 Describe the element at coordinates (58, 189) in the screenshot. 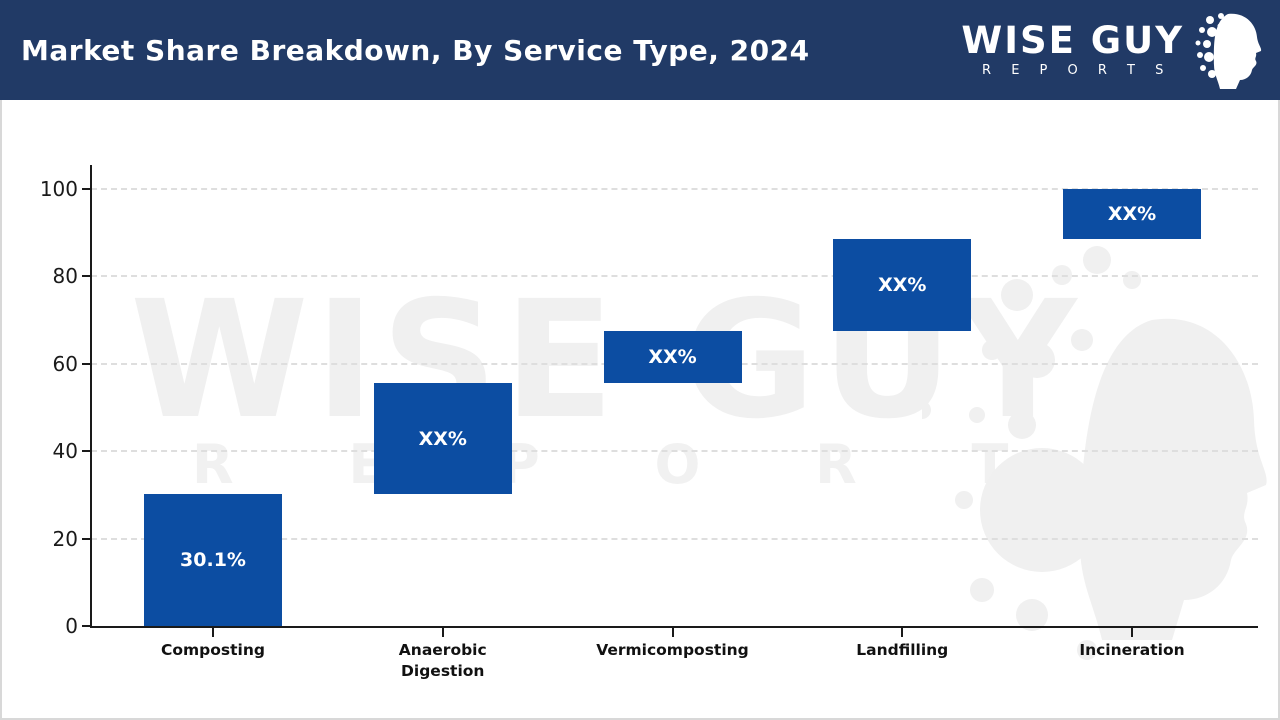

I see `y-tick-label: 100` at that location.